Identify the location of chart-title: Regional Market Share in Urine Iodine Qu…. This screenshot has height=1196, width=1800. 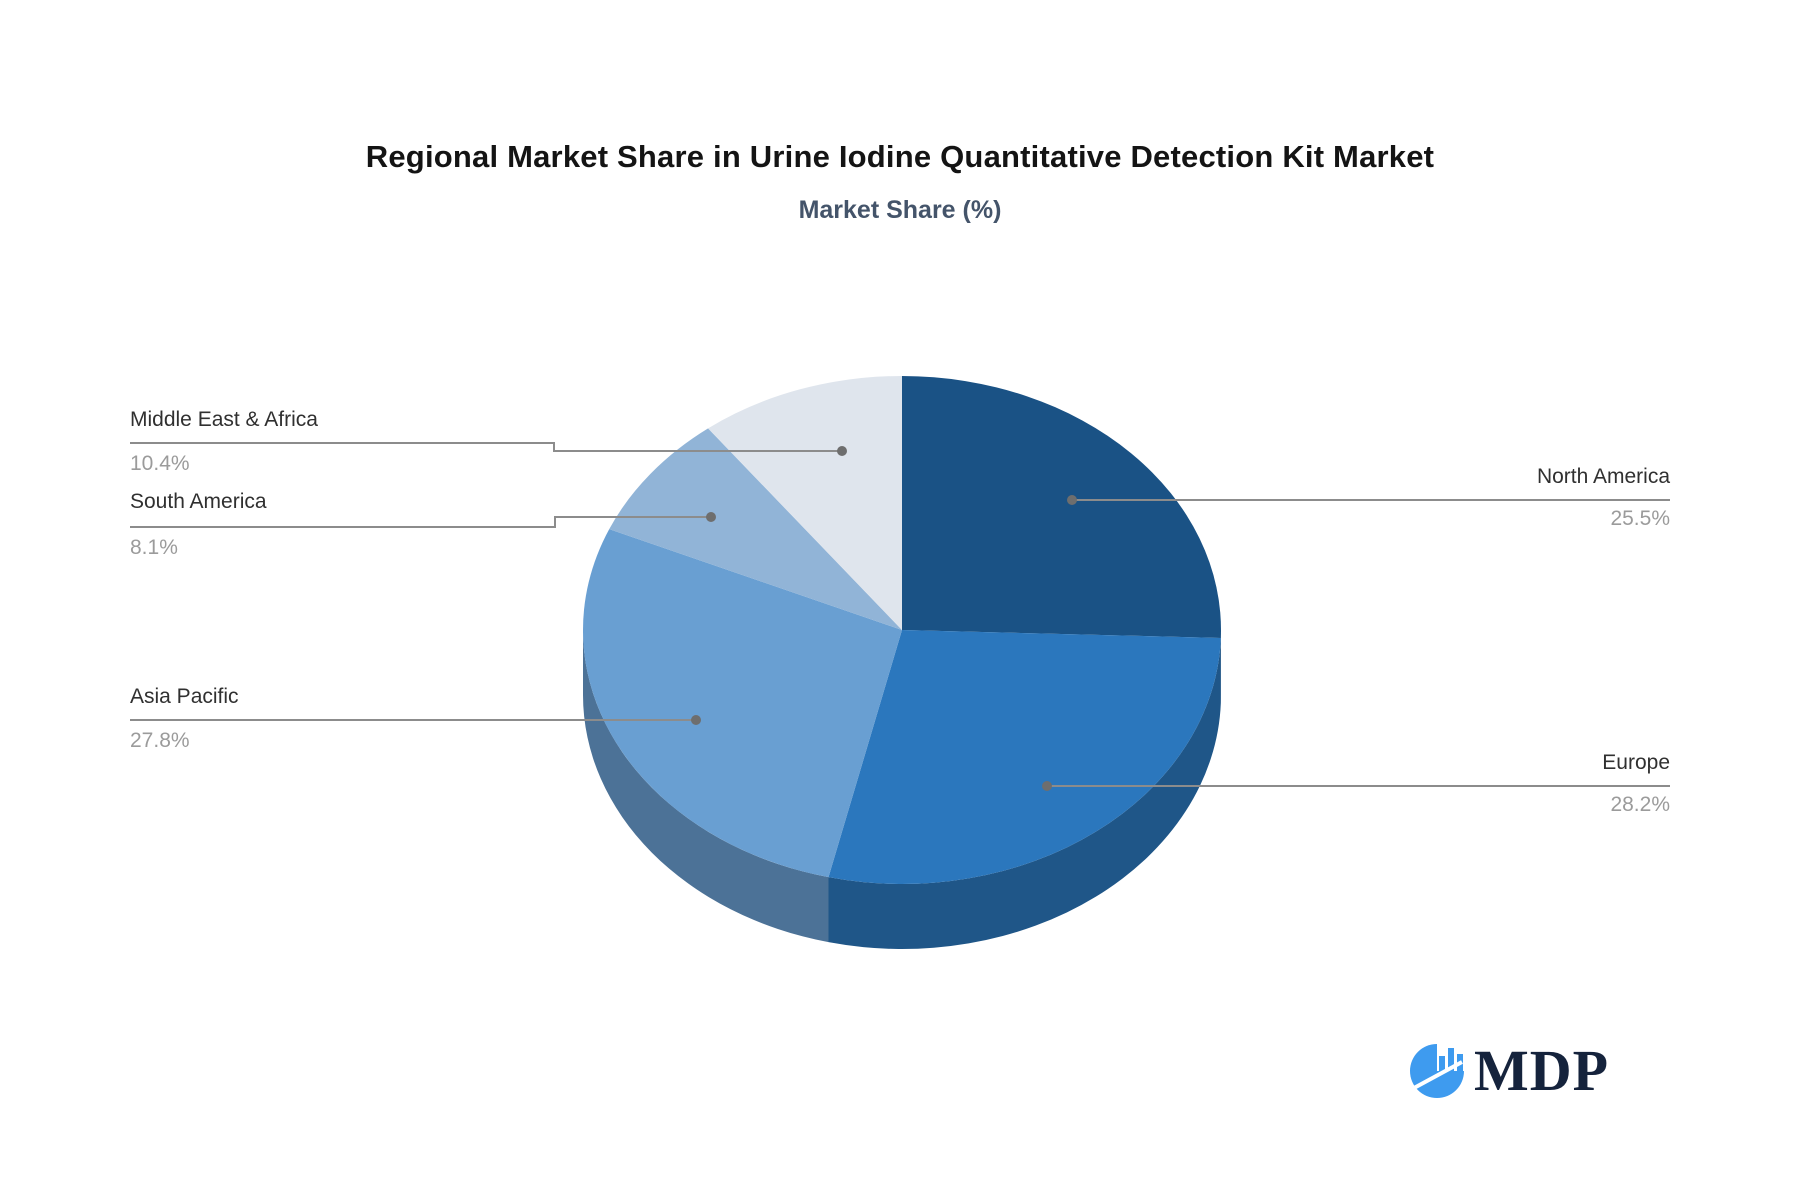
(900, 156).